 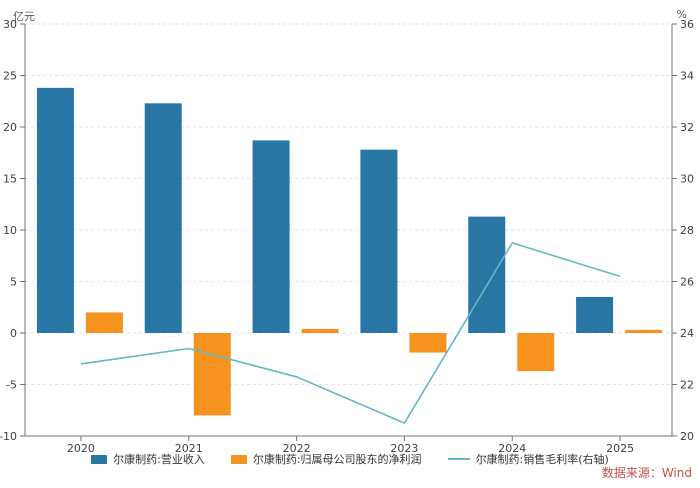 What do you see at coordinates (104, 322) in the screenshot?
I see `profit-bar-2020` at bounding box center [104, 322].